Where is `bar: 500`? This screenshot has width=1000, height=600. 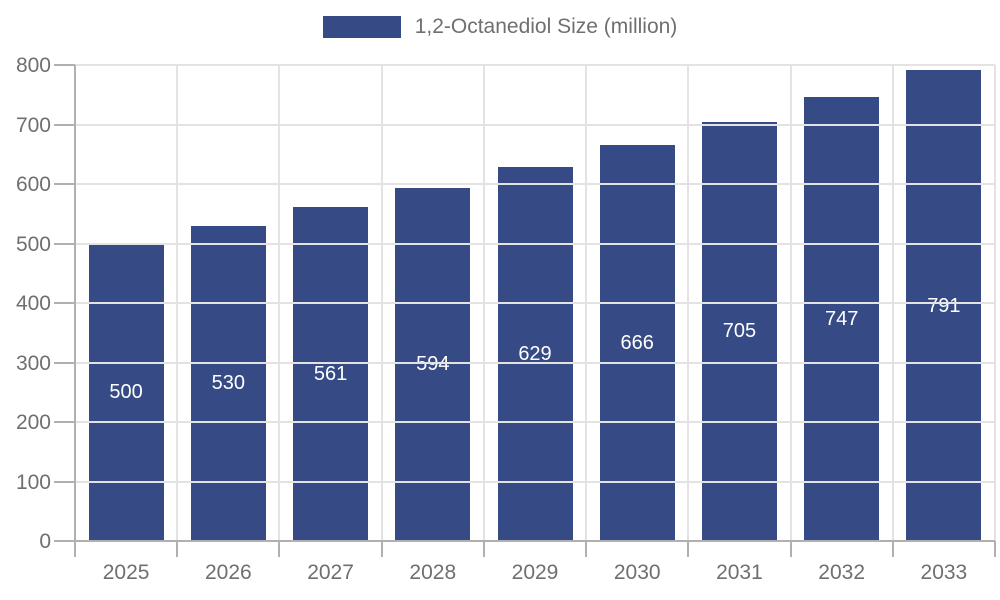 bar: 500 is located at coordinates (126, 392).